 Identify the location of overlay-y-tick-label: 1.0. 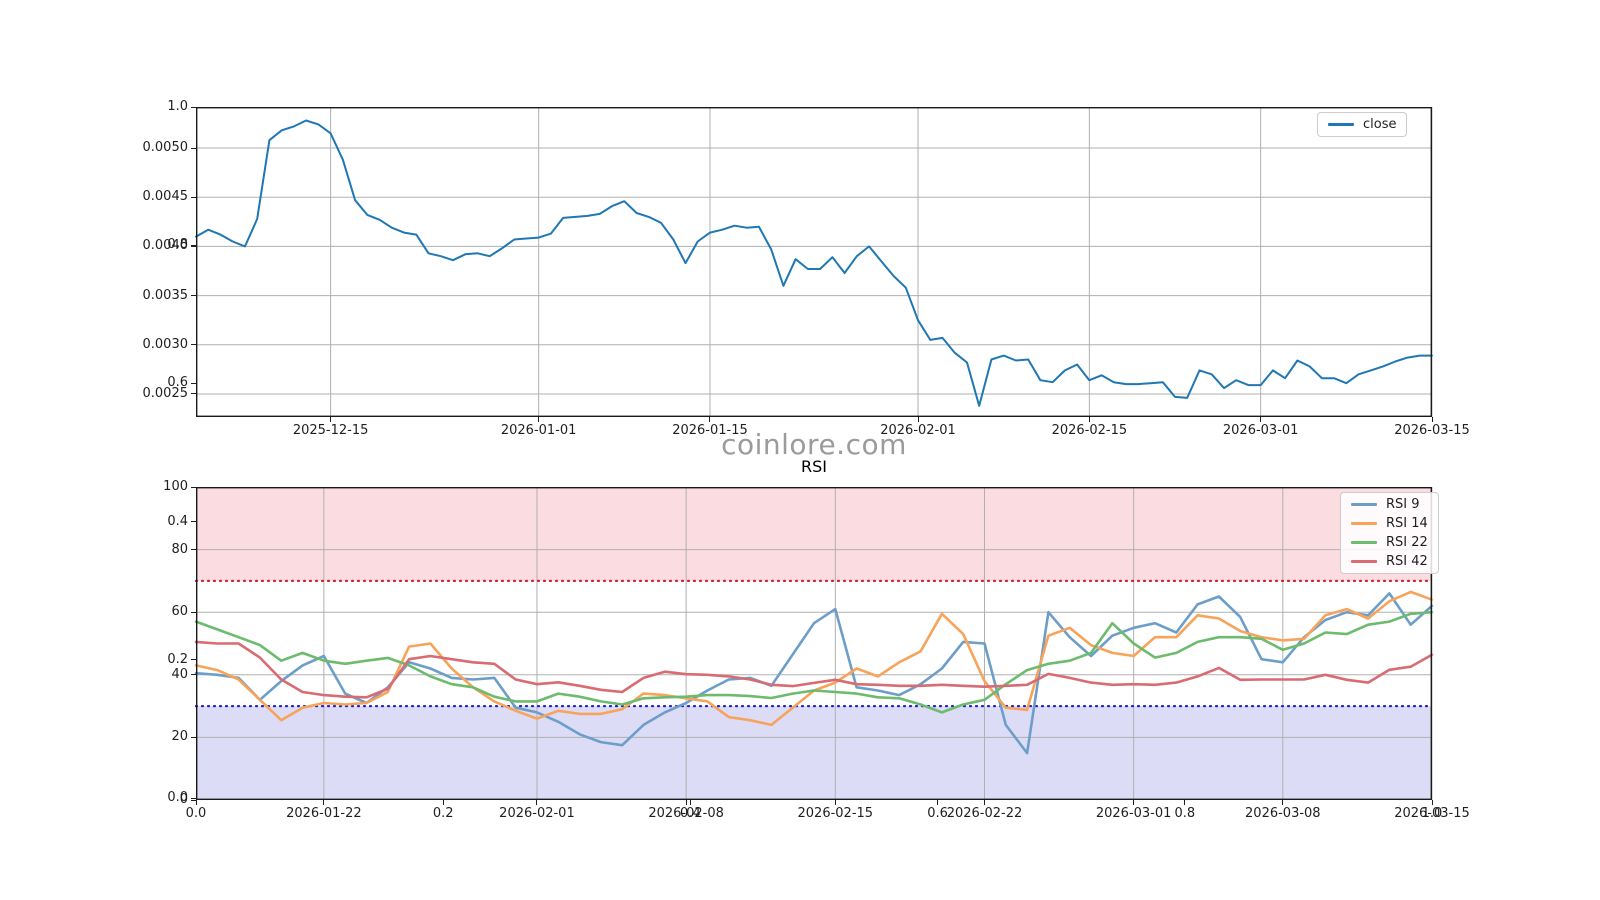
(177, 106).